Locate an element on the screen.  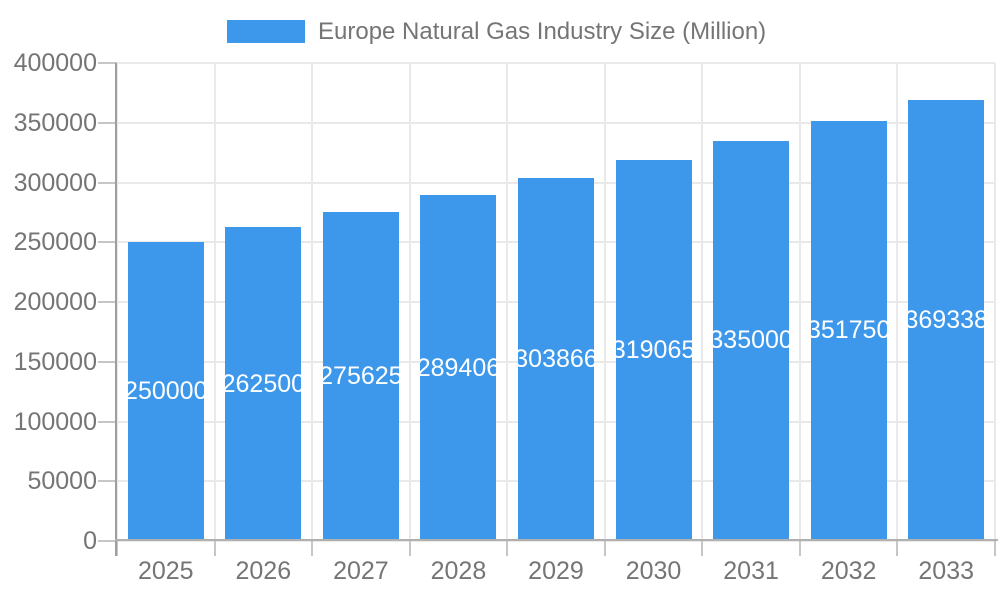
y-axis-tick-label: 300000 is located at coordinates (55, 182).